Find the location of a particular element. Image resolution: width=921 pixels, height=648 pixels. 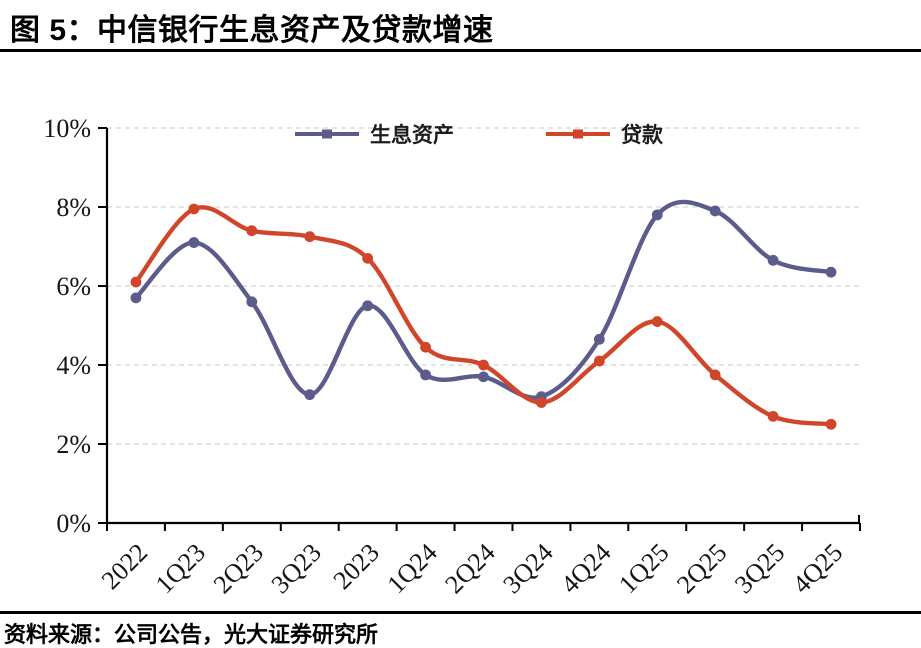

y-tick-label: 2% is located at coordinates (73, 444).